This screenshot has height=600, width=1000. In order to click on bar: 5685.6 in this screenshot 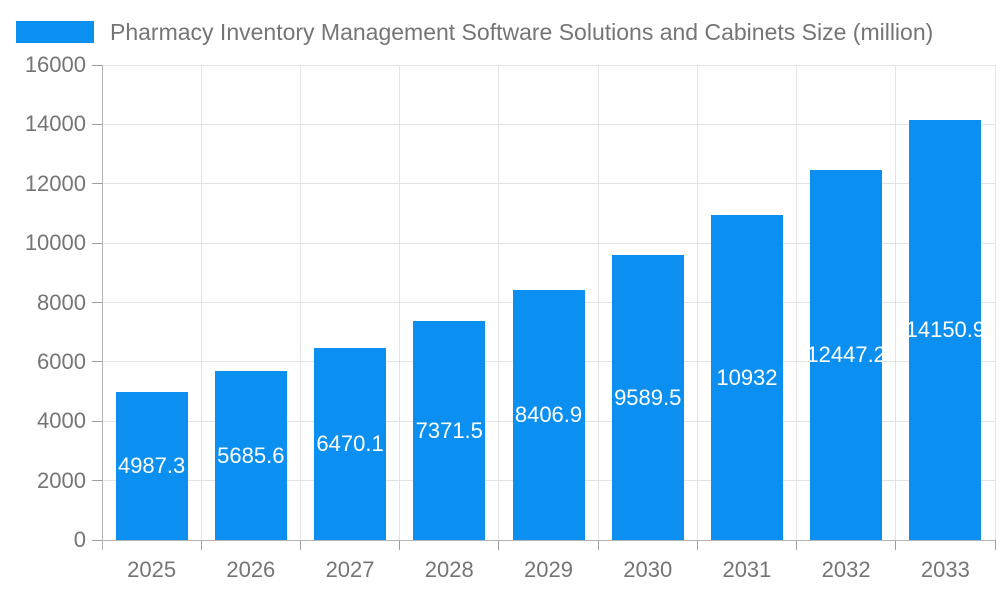, I will do `click(250, 455)`.